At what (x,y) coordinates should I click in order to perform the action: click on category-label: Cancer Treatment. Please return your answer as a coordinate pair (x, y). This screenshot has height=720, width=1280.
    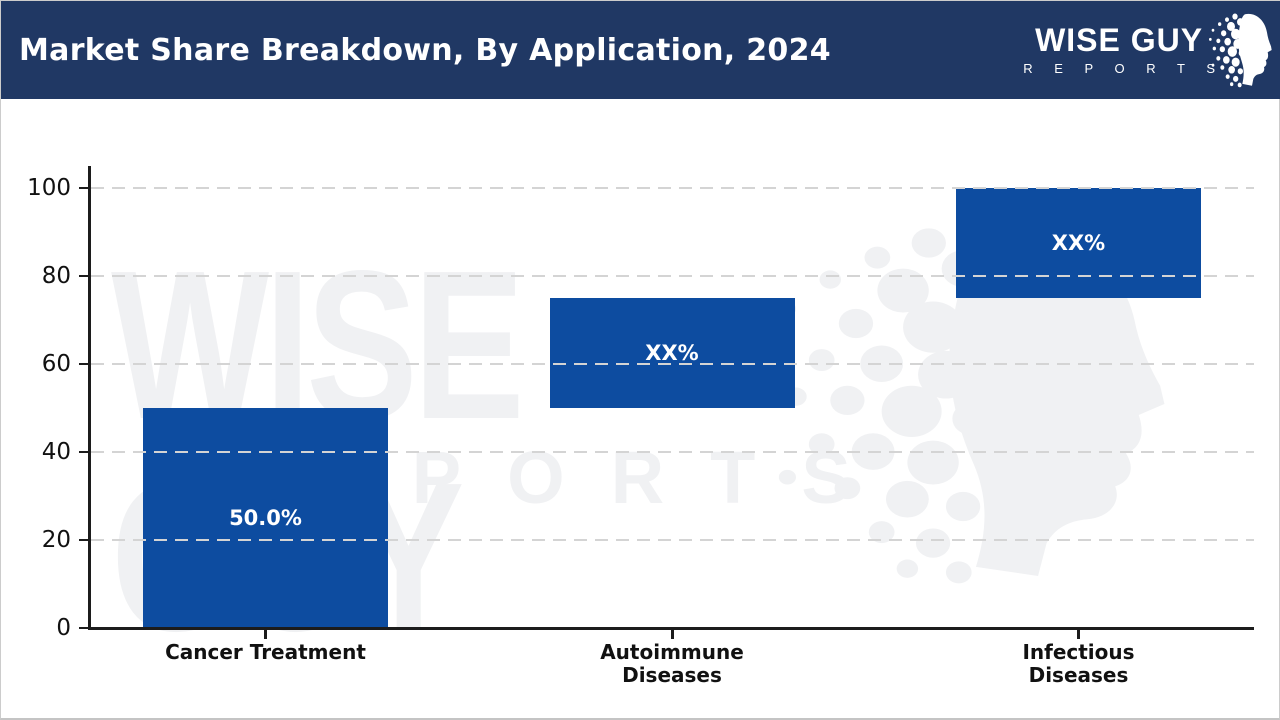
    Looking at the image, I should click on (265, 652).